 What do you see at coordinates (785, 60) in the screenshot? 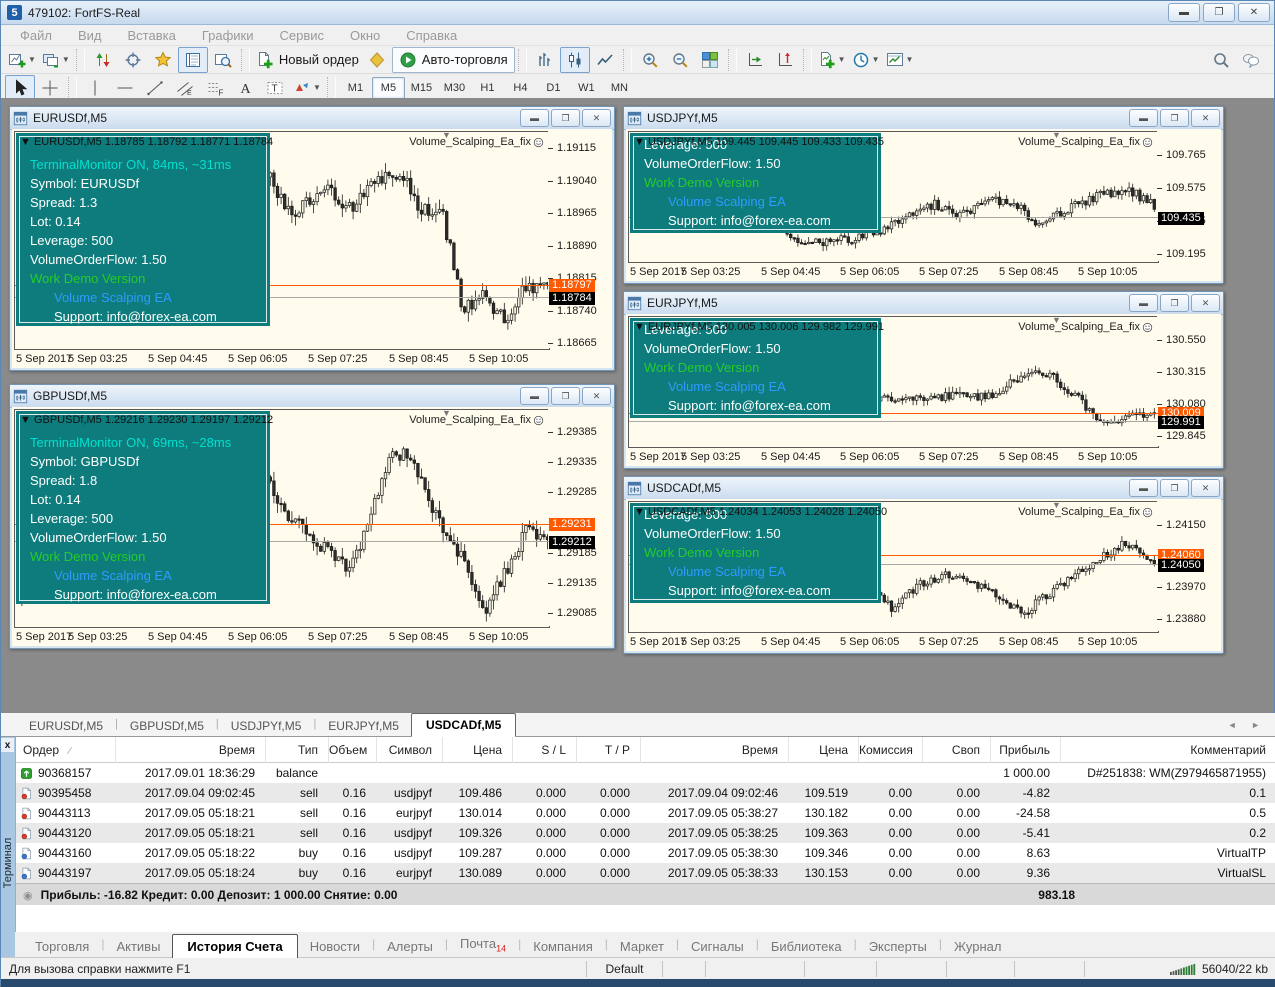
I see `chart-shift-button` at bounding box center [785, 60].